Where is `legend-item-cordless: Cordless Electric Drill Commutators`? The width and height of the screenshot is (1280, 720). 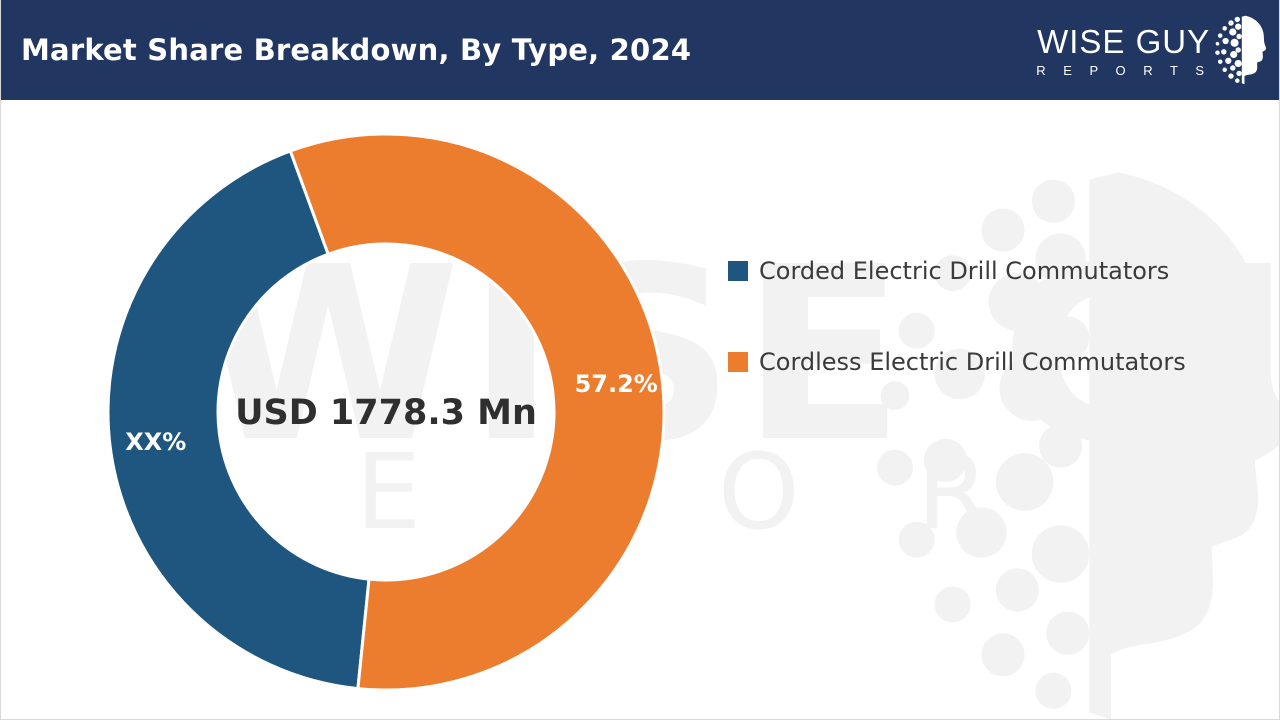 legend-item-cordless: Cordless Electric Drill Commutators is located at coordinates (957, 362).